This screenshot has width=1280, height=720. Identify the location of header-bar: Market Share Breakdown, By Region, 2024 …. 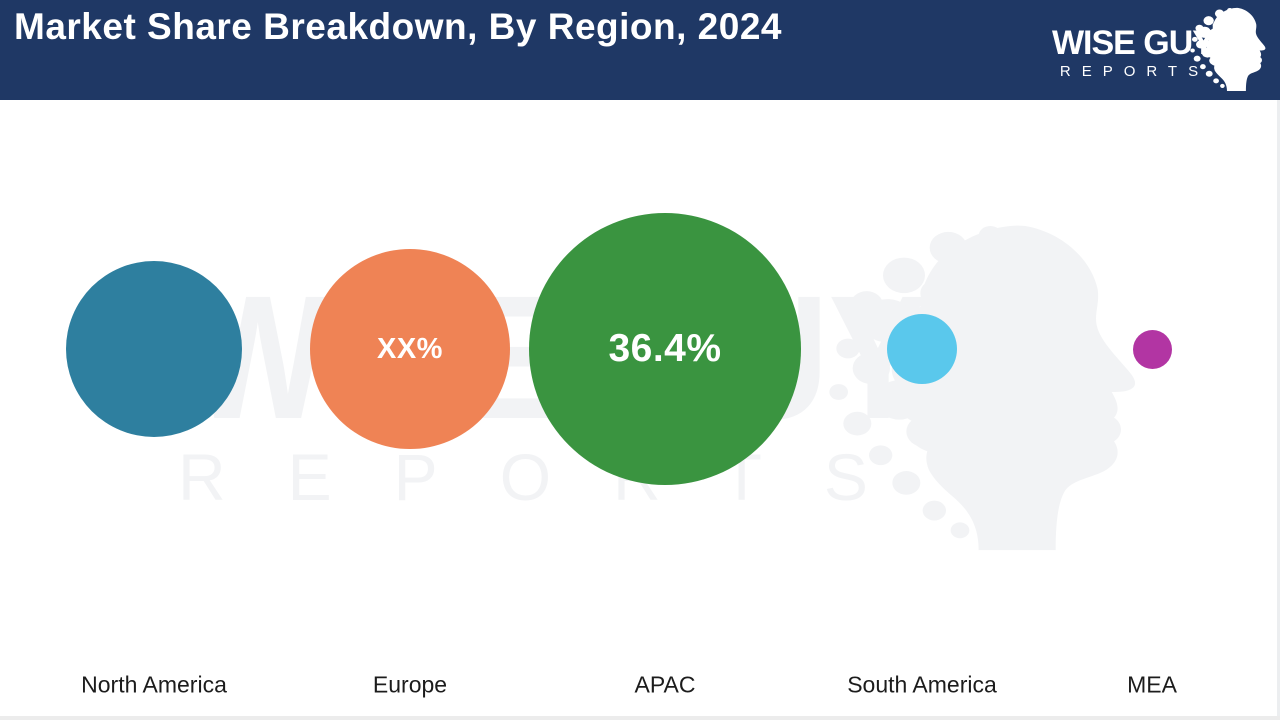
(640, 50).